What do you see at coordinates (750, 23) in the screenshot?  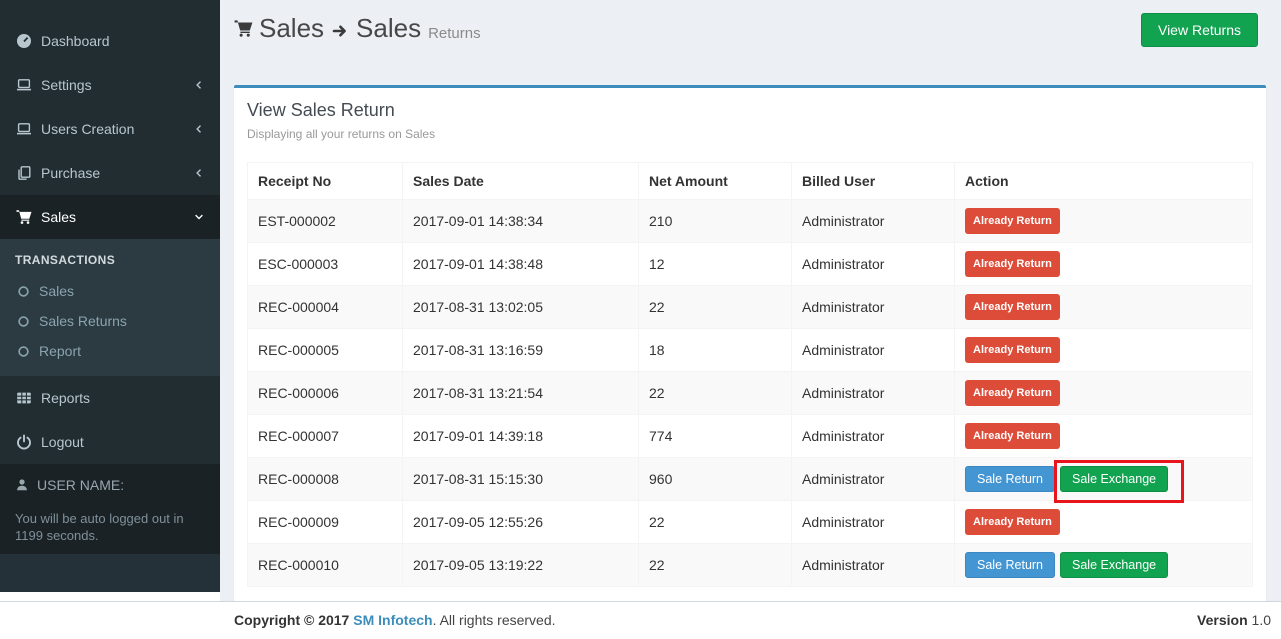 I see `content-header: Sales Sales Returns View Returns` at bounding box center [750, 23].